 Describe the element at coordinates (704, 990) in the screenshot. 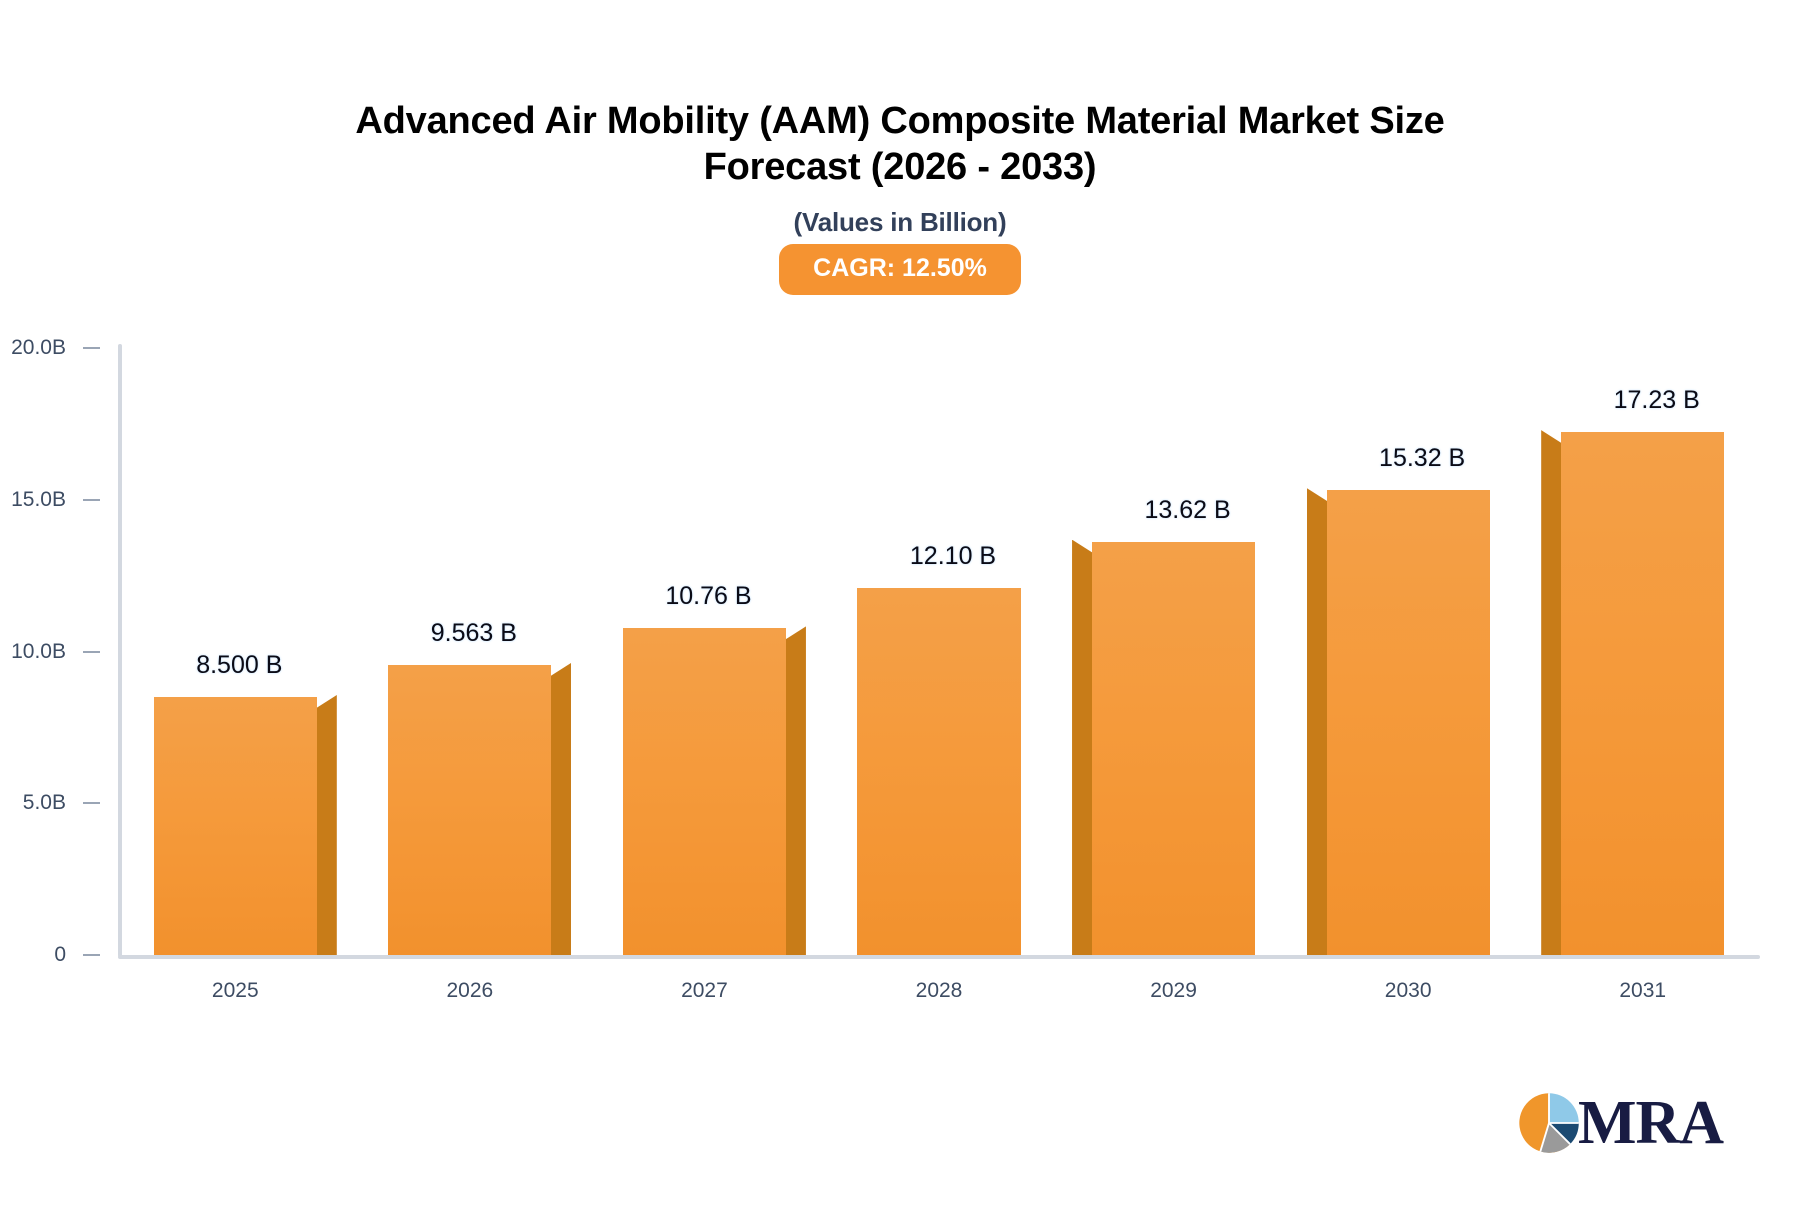

I see `x-axis-tick-label: 2027` at that location.